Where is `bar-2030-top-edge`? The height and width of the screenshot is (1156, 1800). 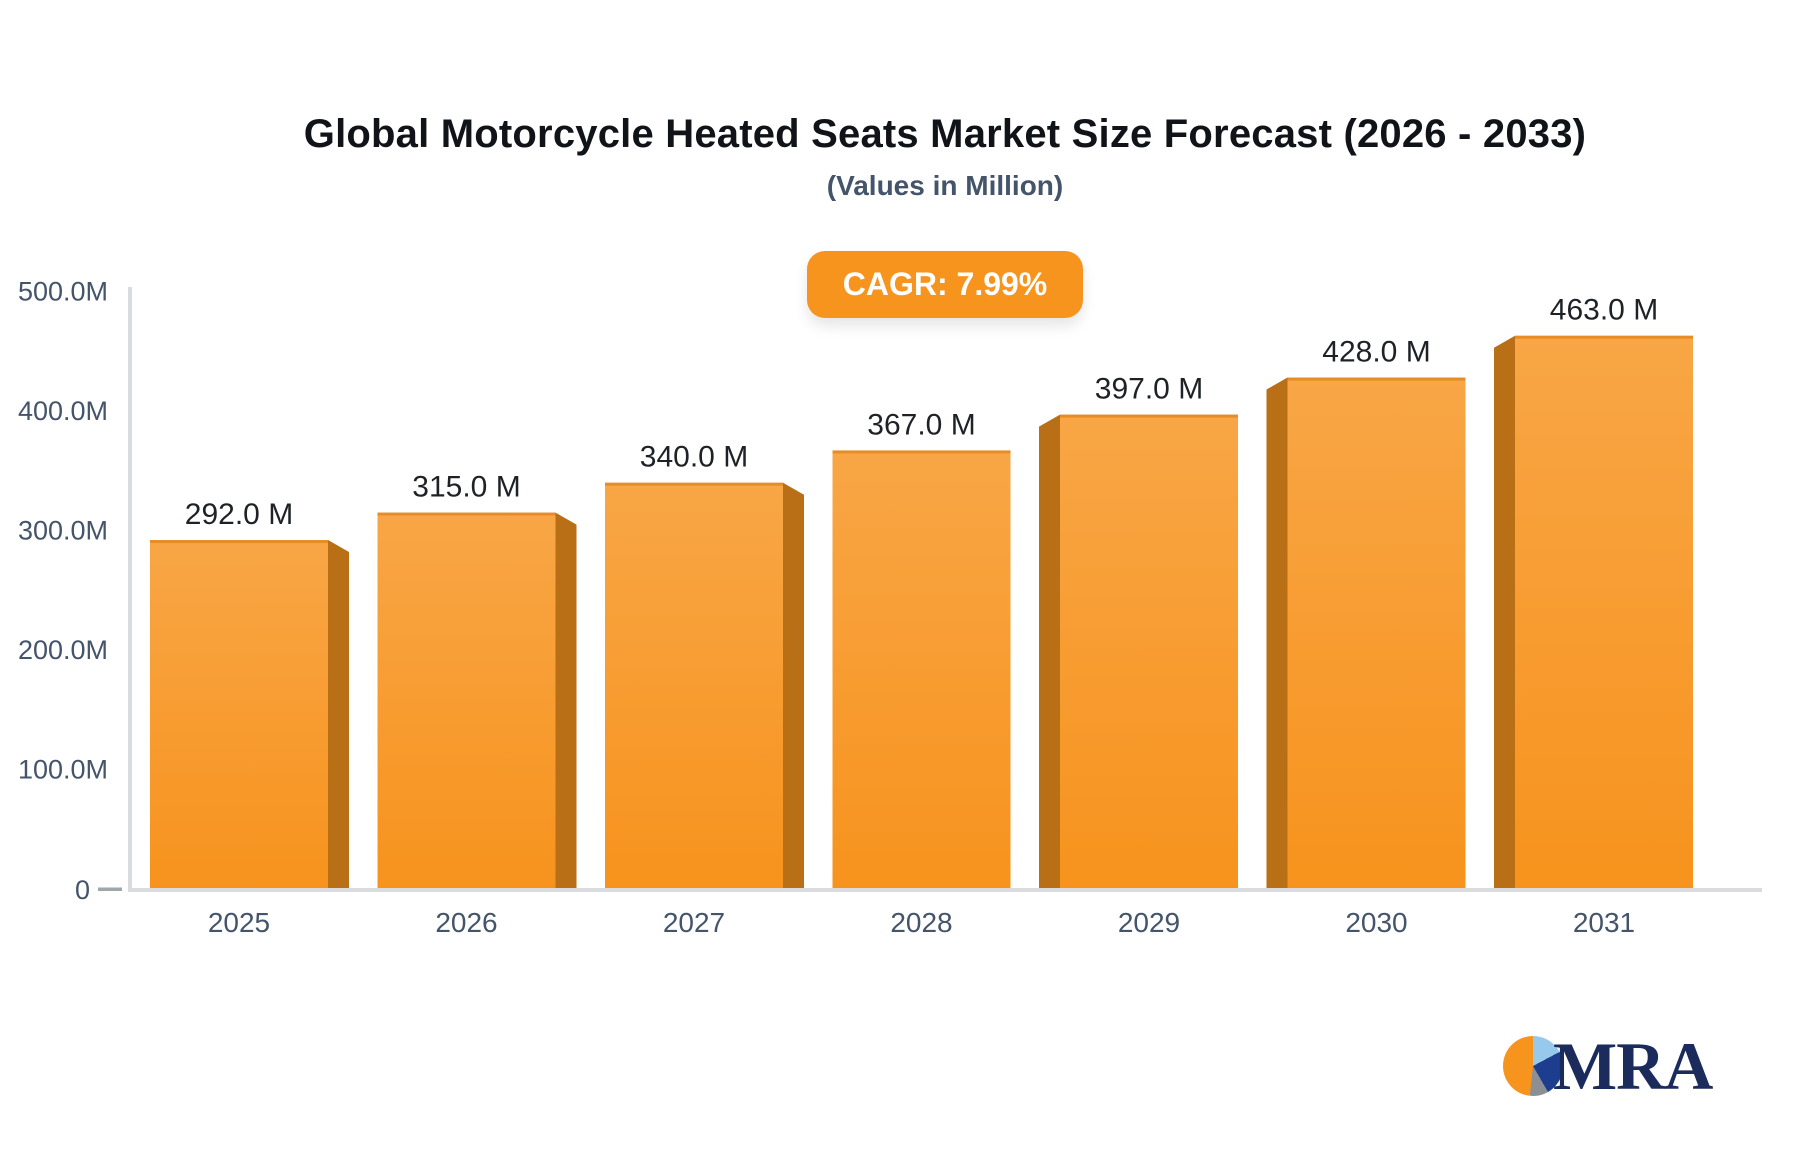
bar-2030-top-edge is located at coordinates (1376, 379).